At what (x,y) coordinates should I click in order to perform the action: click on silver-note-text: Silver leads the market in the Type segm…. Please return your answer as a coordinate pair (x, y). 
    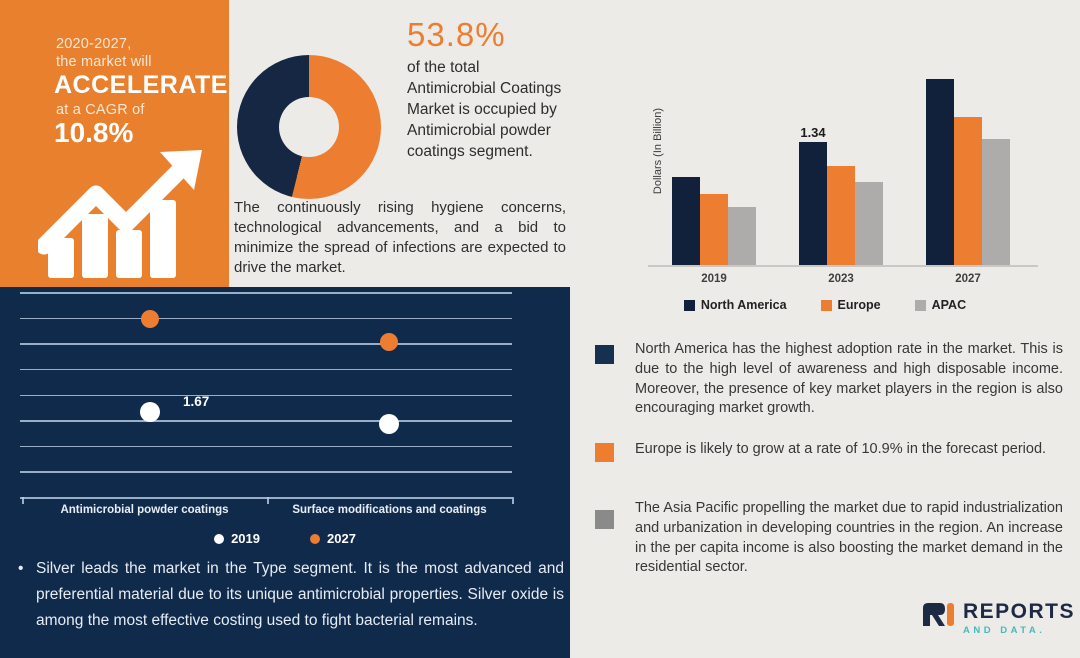
    Looking at the image, I should click on (300, 594).